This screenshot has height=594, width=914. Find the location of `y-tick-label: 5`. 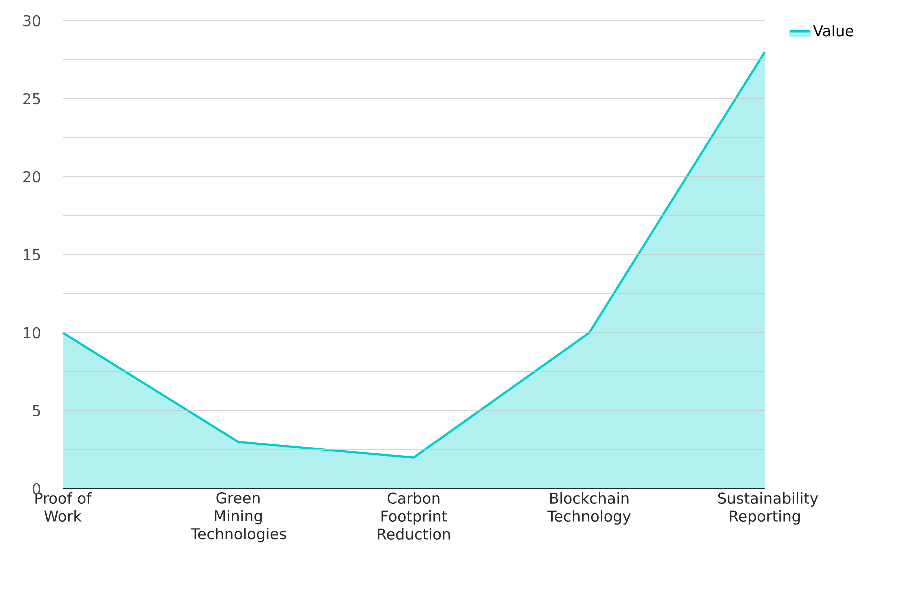

y-tick-label: 5 is located at coordinates (36, 411).